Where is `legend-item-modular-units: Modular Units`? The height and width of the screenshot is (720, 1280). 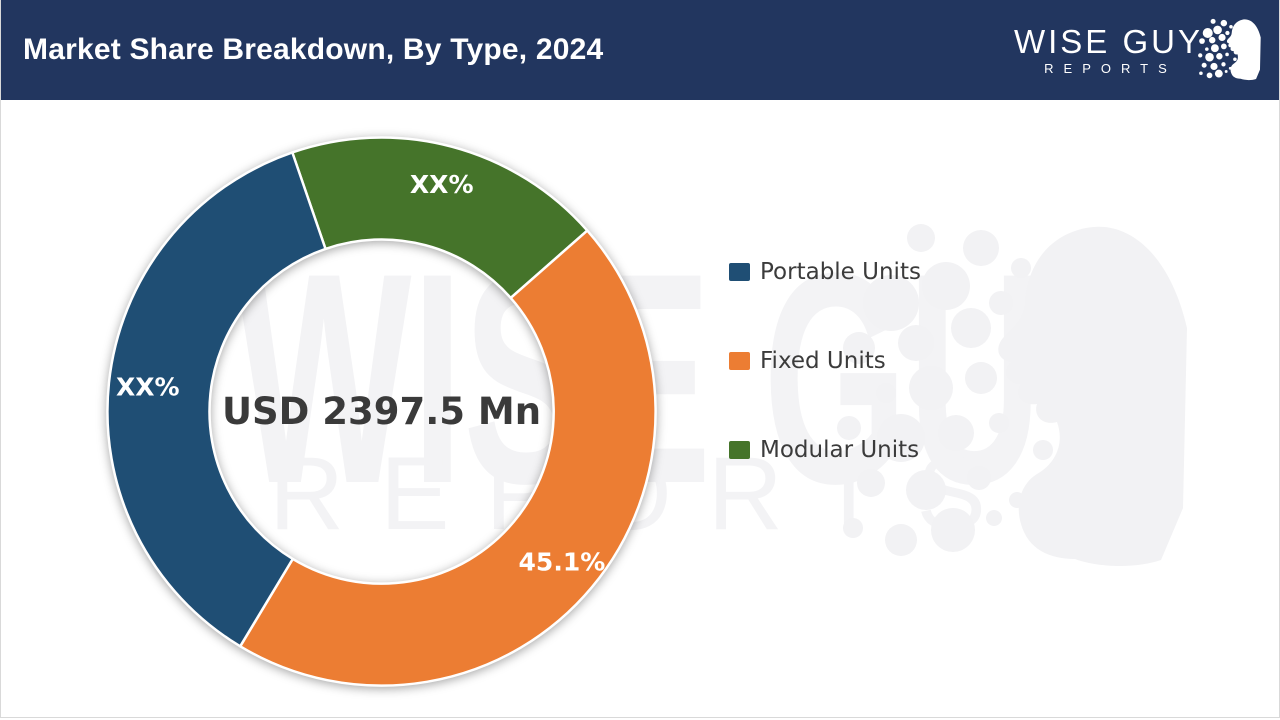 legend-item-modular-units: Modular Units is located at coordinates (825, 450).